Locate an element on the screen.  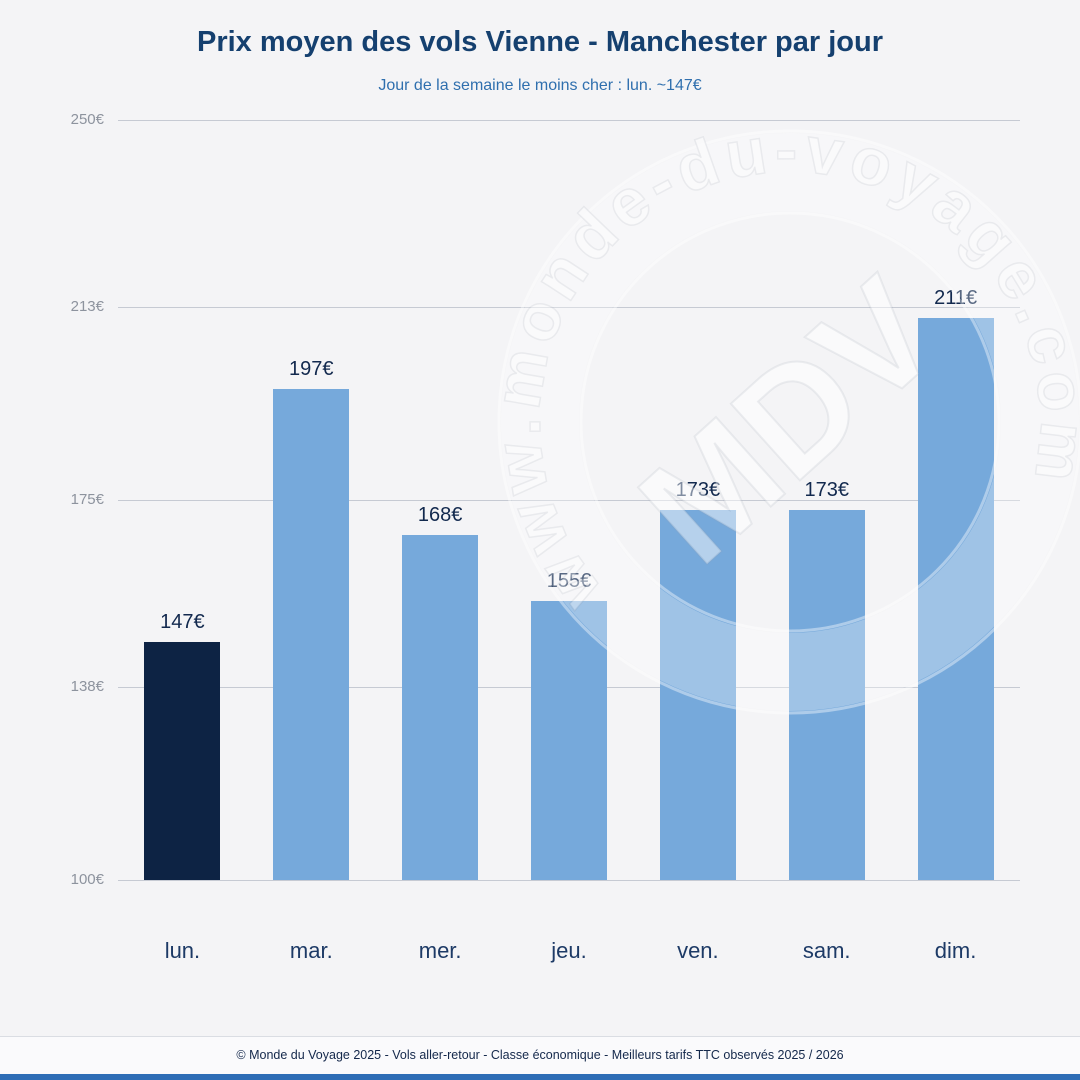
x-axis-label-lun: lun. is located at coordinates (182, 950).